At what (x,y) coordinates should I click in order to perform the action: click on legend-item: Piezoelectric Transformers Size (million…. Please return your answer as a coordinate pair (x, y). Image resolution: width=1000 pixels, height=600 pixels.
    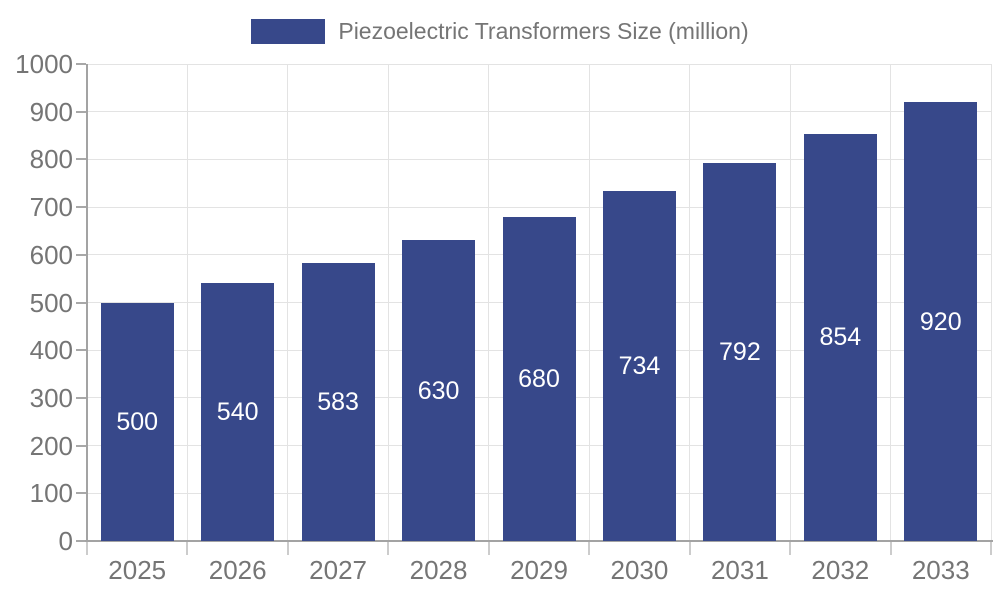
    Looking at the image, I should click on (500, 31).